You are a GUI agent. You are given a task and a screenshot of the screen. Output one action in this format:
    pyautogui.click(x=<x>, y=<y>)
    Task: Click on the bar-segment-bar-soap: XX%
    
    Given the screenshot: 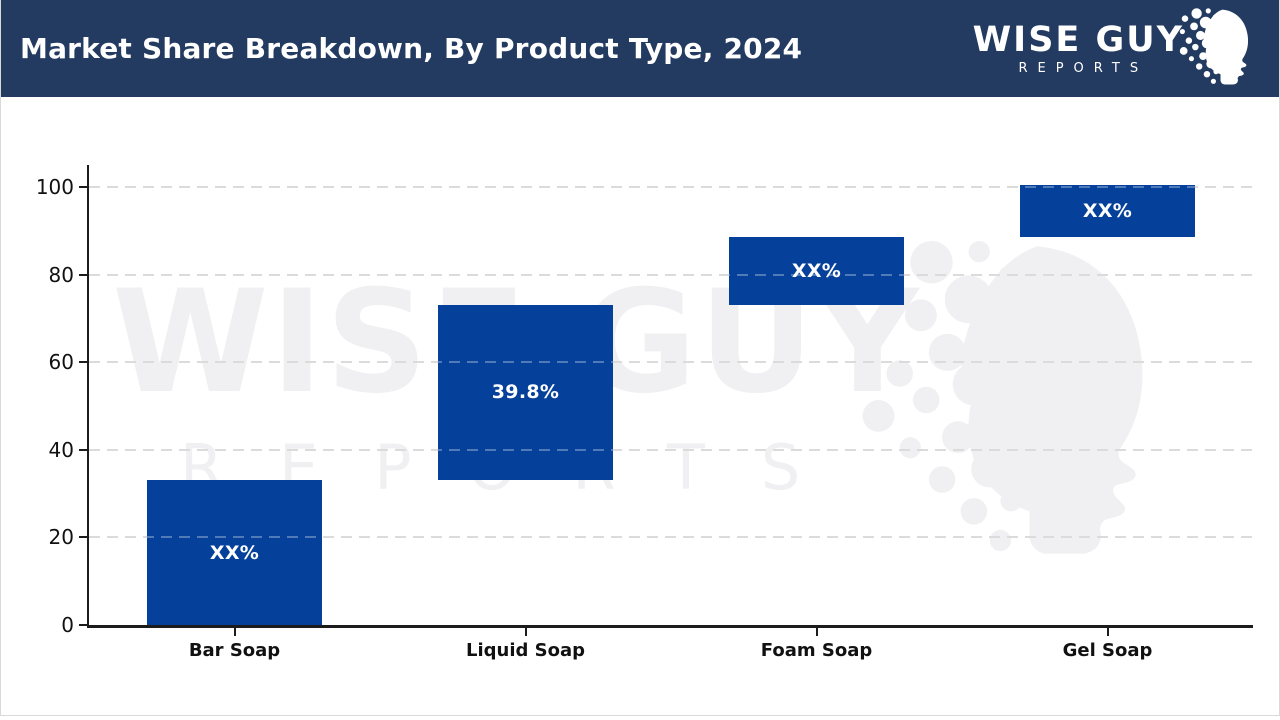 What is the action you would take?
    pyautogui.click(x=234, y=552)
    